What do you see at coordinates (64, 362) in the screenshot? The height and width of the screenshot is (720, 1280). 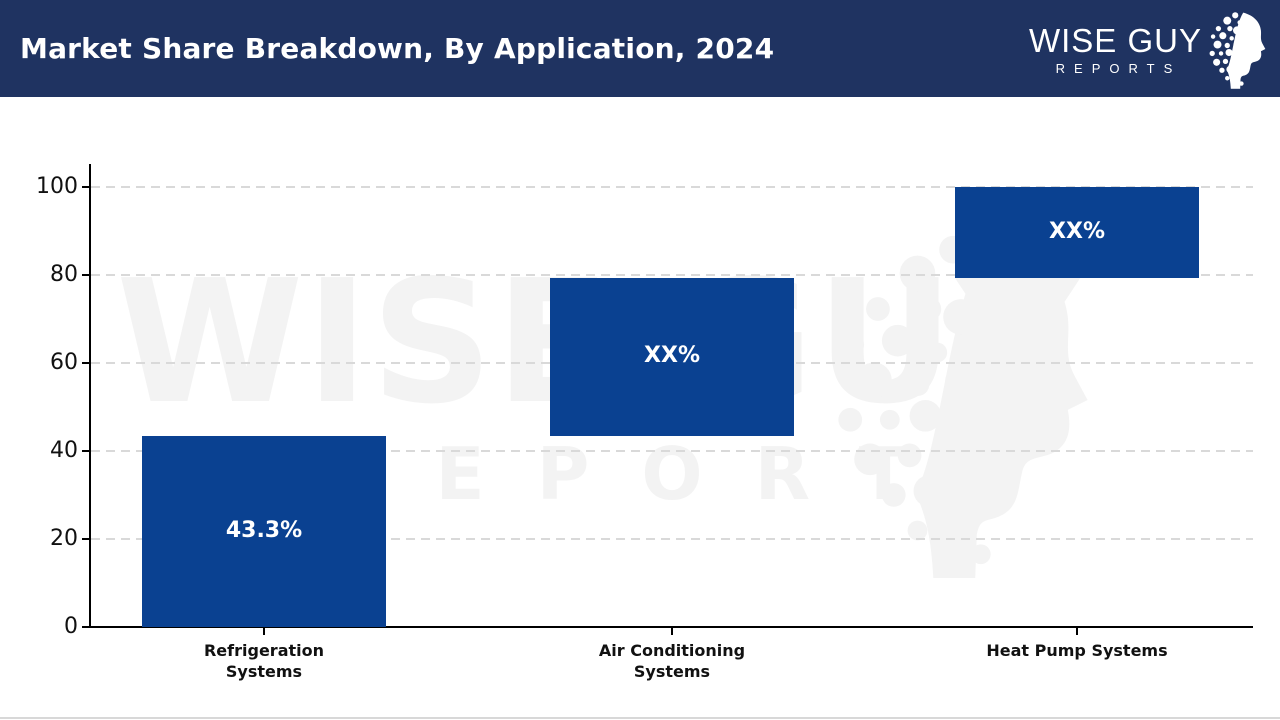 I see `y-axis-tick-label-60: 60` at bounding box center [64, 362].